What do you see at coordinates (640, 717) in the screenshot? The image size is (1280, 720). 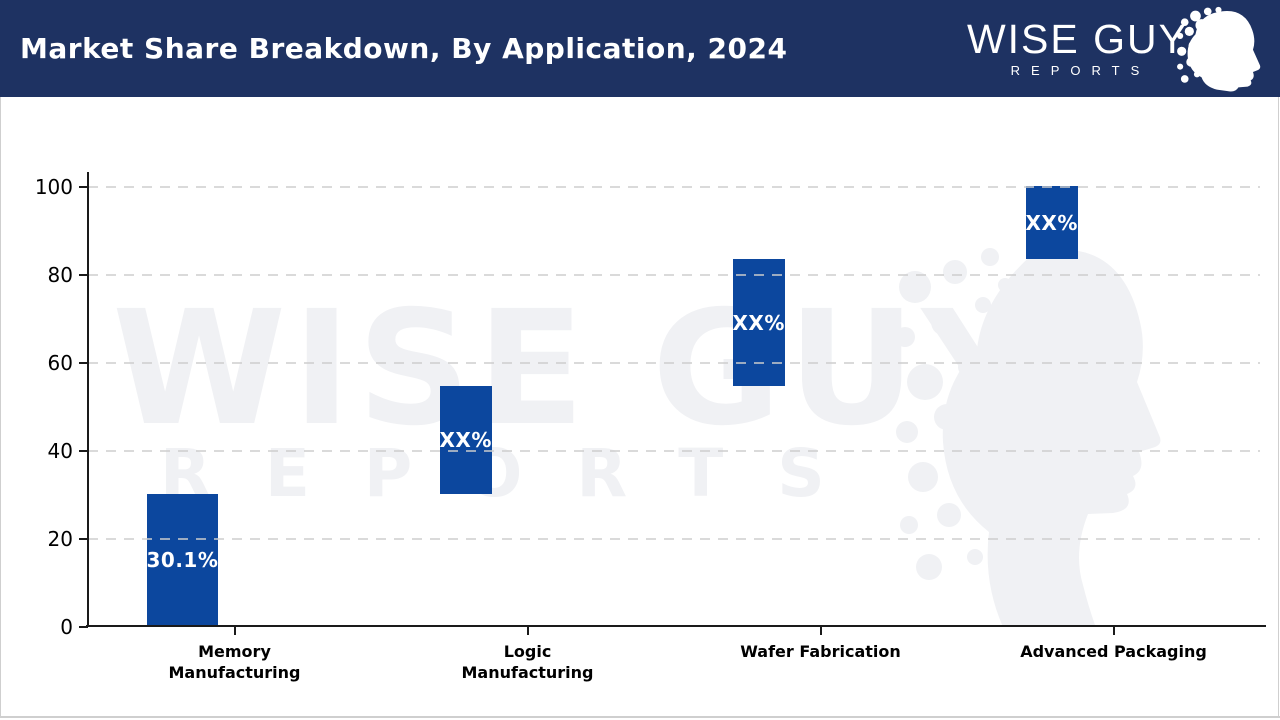 I see `page-border-bottom` at bounding box center [640, 717].